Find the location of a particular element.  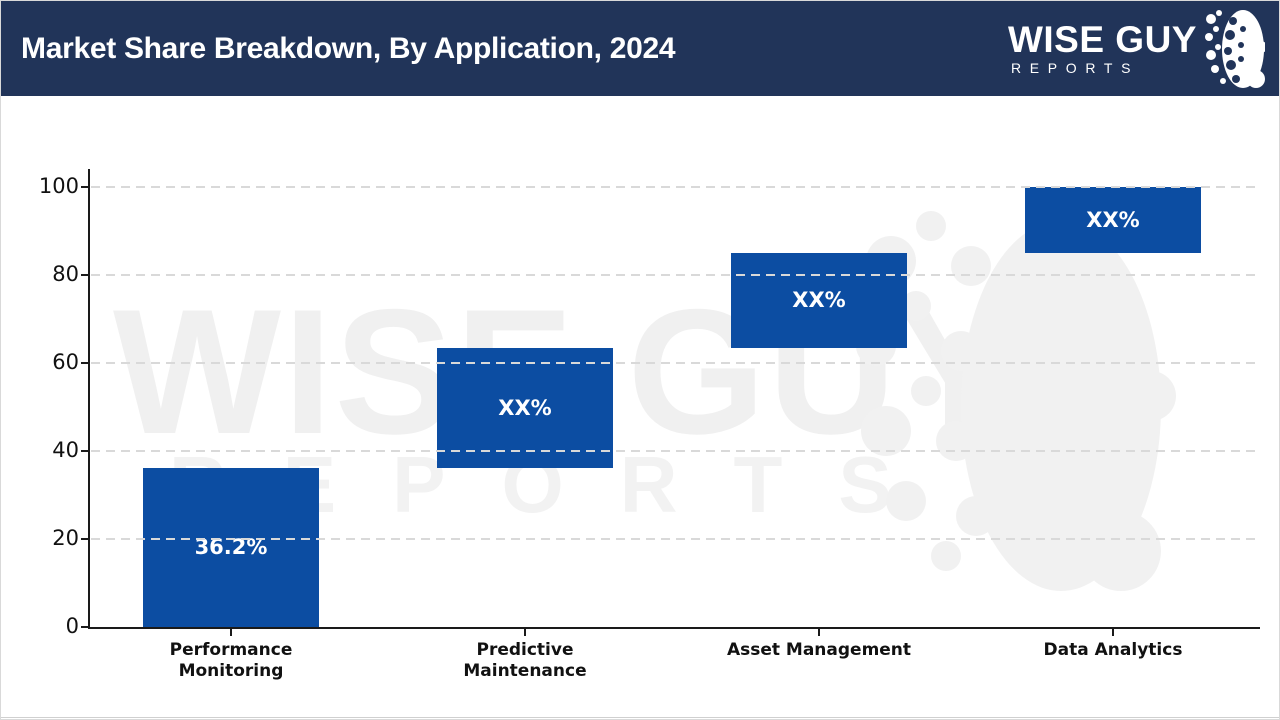

y-tick-label-0: 0 is located at coordinates (72, 626).